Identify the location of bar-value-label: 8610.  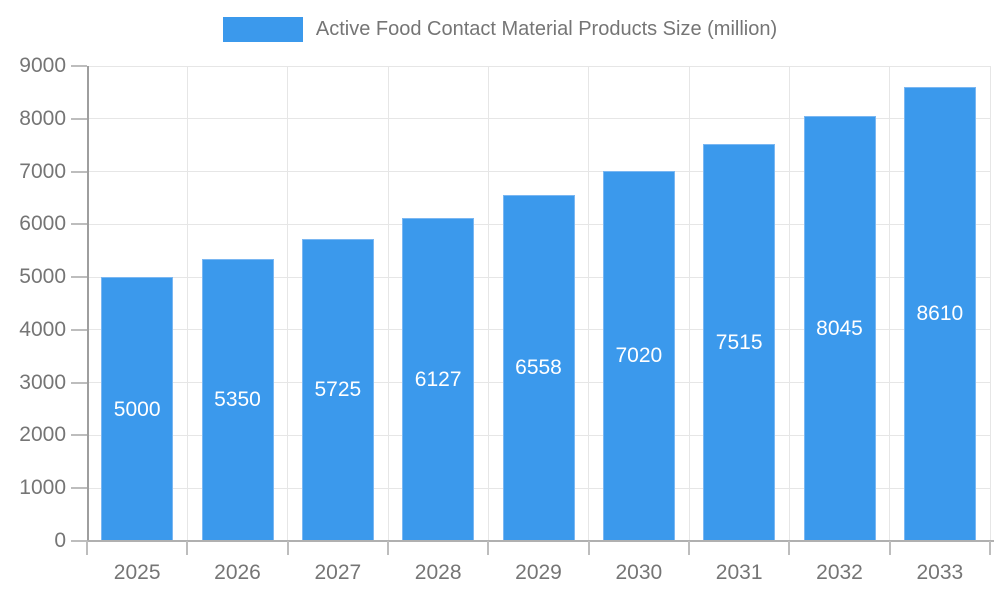
(940, 314).